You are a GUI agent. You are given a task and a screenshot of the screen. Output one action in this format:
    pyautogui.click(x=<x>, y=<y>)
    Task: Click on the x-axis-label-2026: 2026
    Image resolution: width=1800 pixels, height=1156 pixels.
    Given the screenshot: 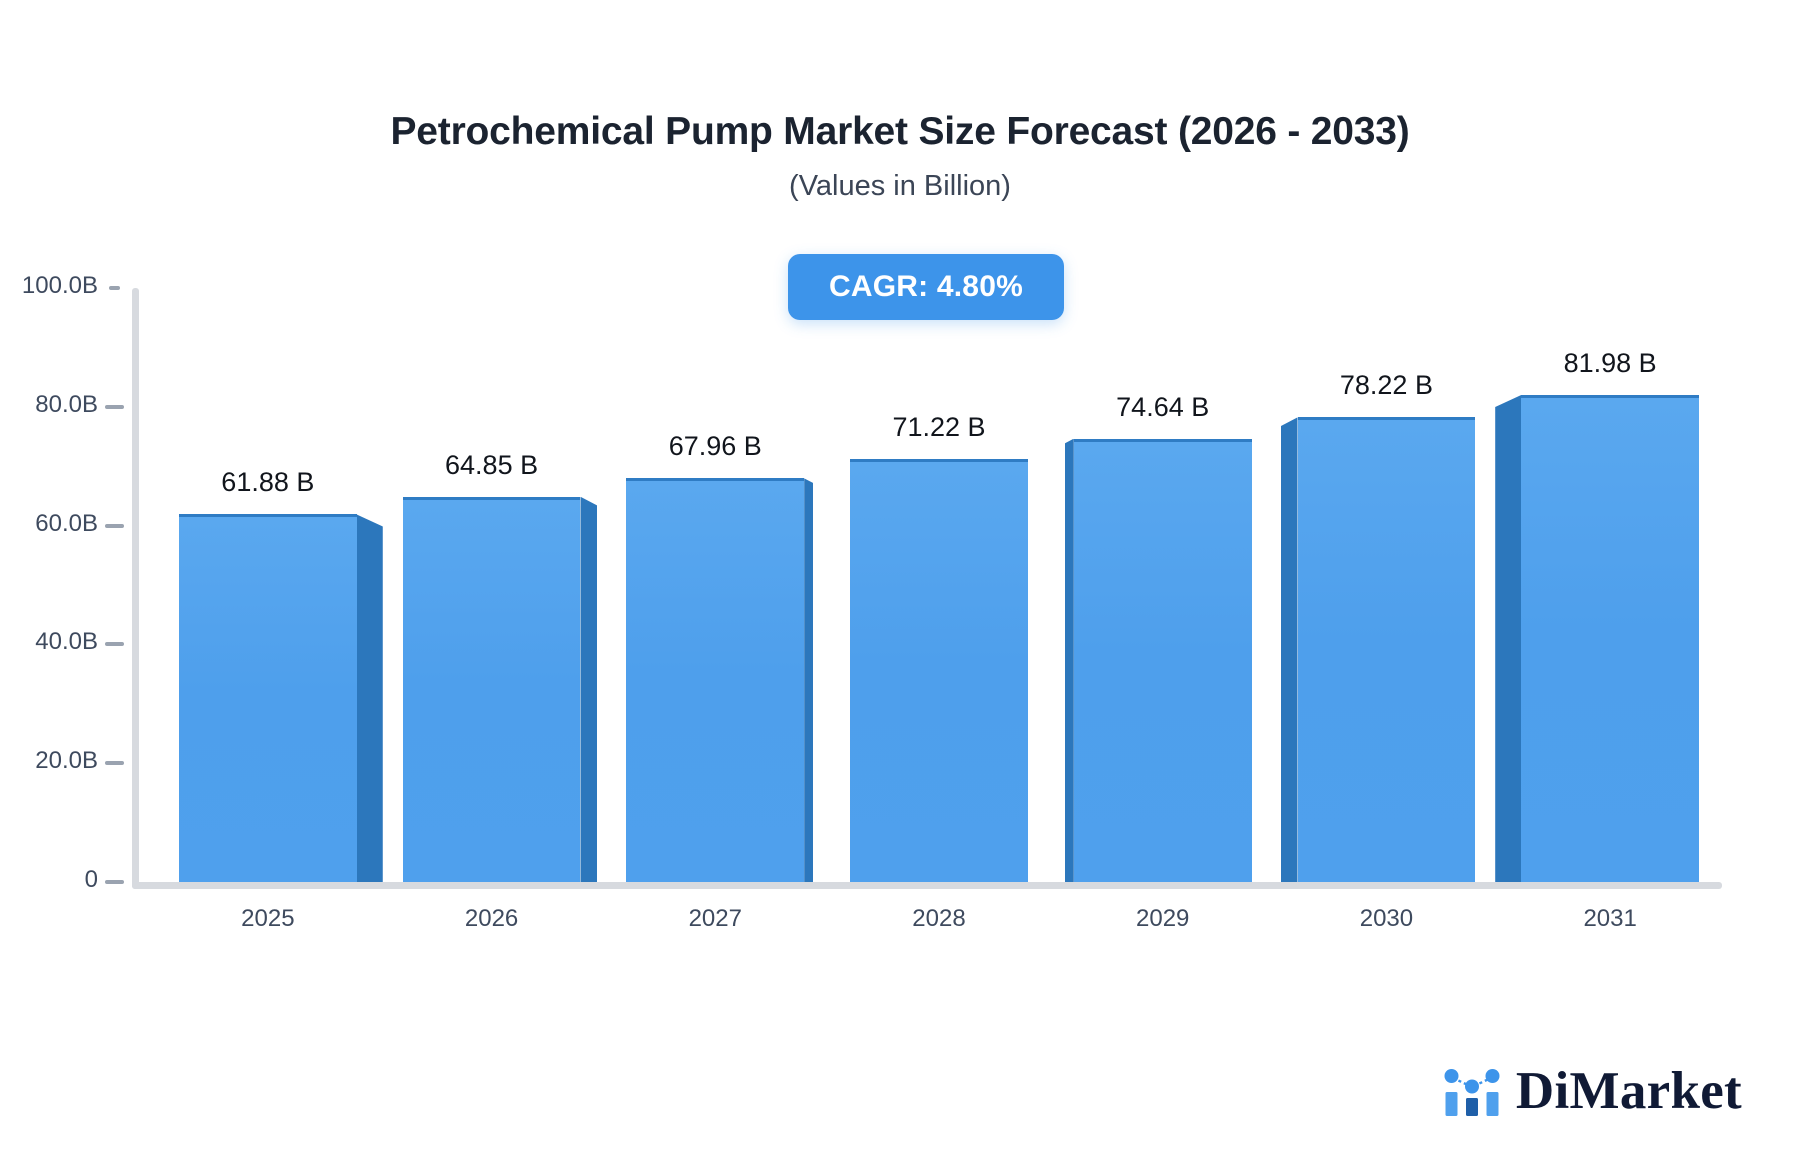 What is the action you would take?
    pyautogui.click(x=491, y=918)
    